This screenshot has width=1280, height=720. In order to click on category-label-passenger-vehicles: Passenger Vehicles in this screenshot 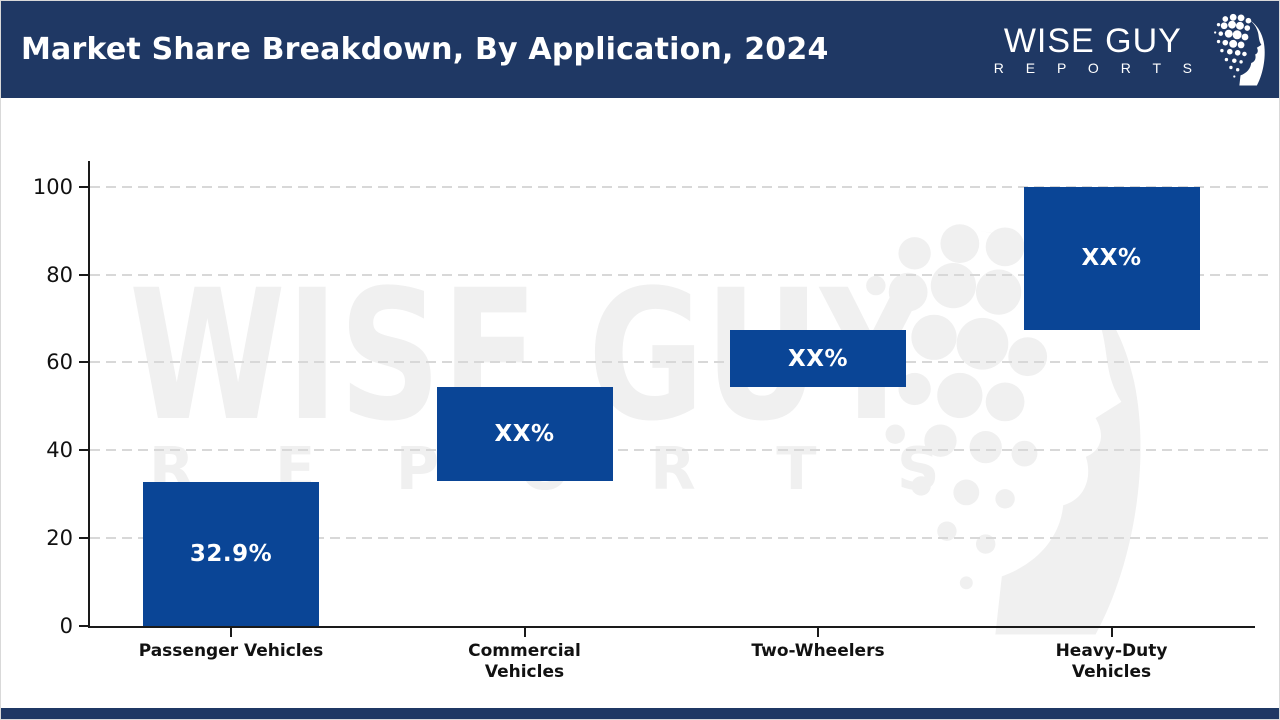, I will do `click(231, 651)`.